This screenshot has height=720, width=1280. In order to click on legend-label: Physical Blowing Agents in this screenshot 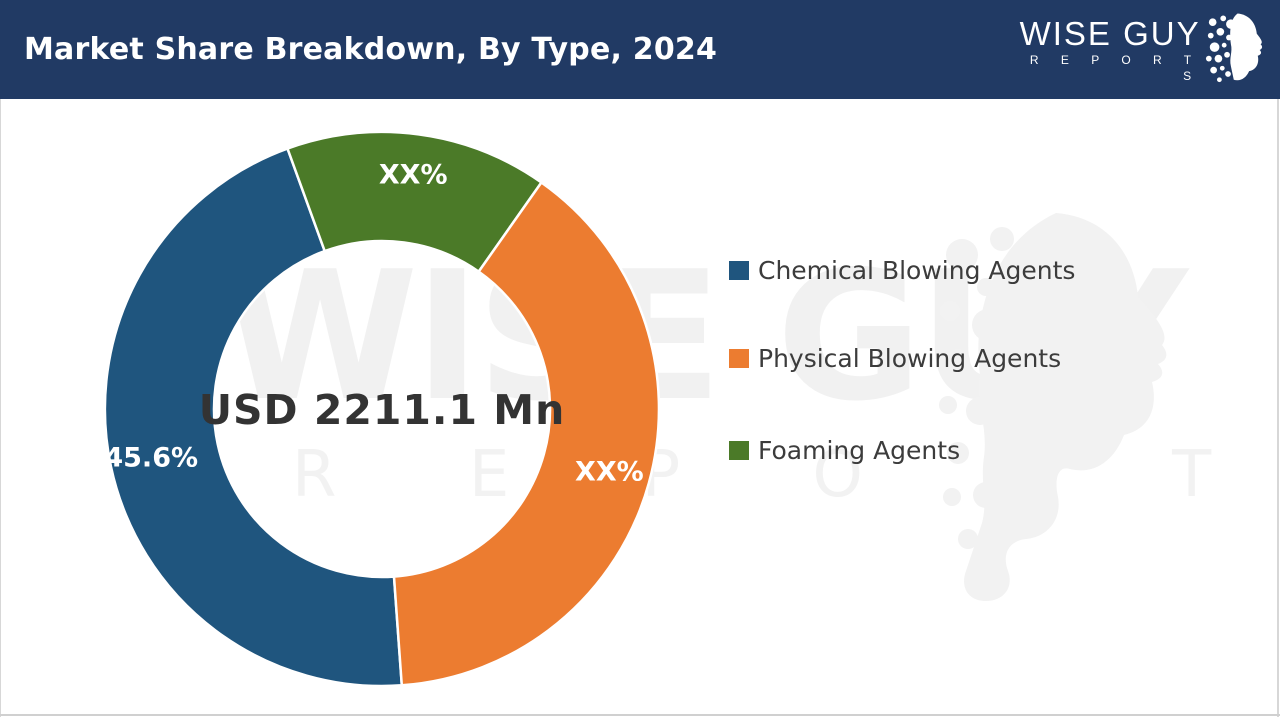, I will do `click(910, 358)`.